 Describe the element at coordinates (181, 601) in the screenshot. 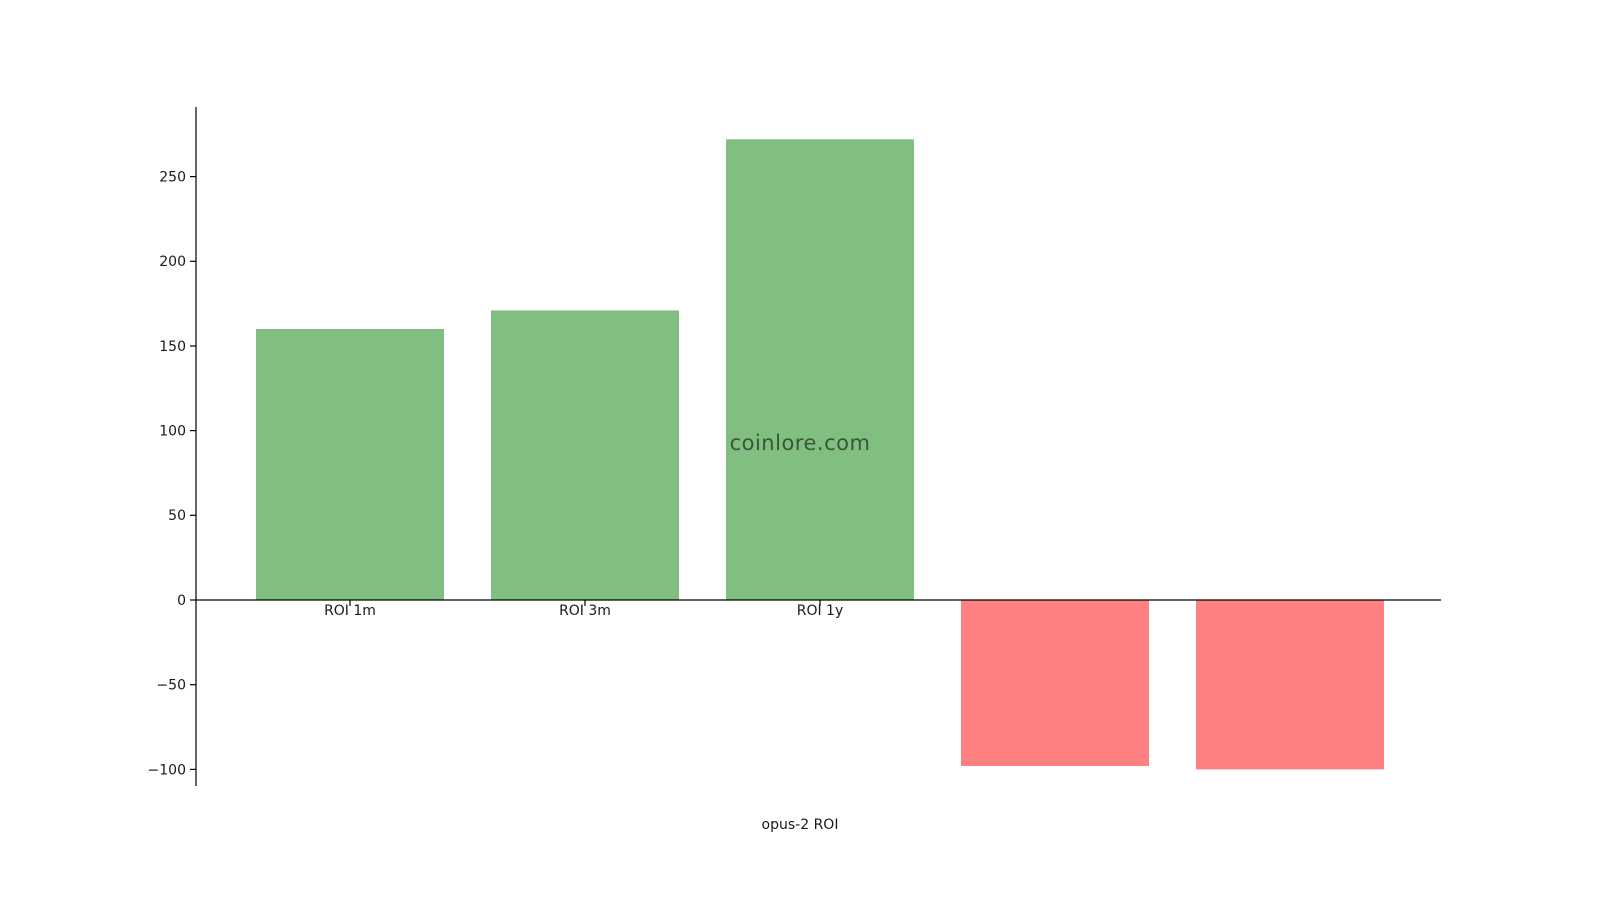

I see `y-tick-label: 0` at that location.